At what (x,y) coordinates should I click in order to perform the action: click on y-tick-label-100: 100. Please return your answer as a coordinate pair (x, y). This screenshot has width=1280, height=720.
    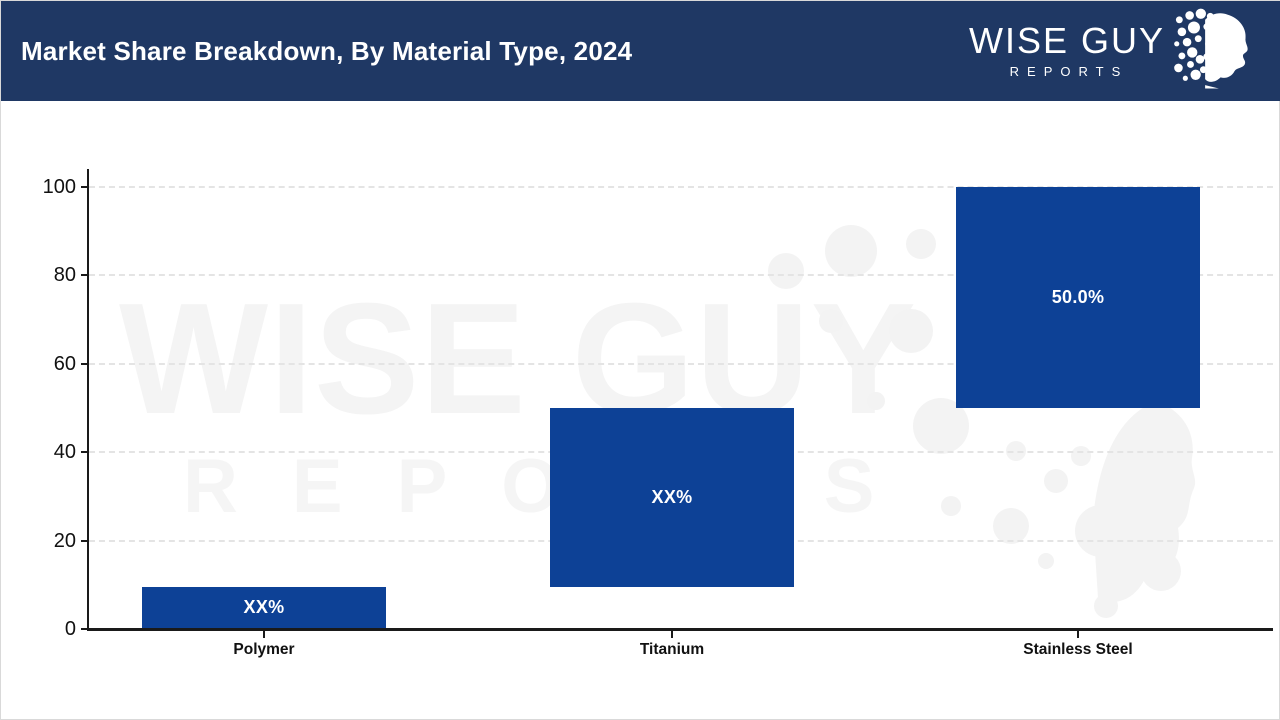
    Looking at the image, I should click on (59, 187).